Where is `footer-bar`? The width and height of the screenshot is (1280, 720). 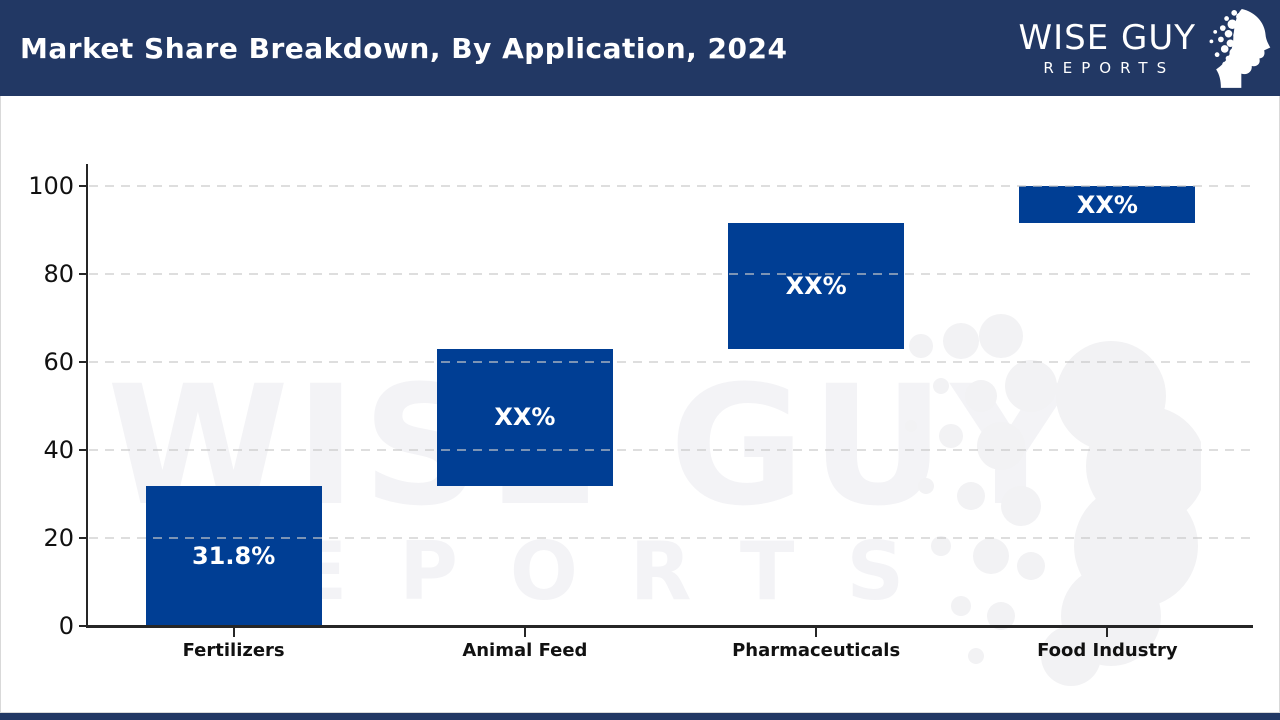 footer-bar is located at coordinates (640, 716).